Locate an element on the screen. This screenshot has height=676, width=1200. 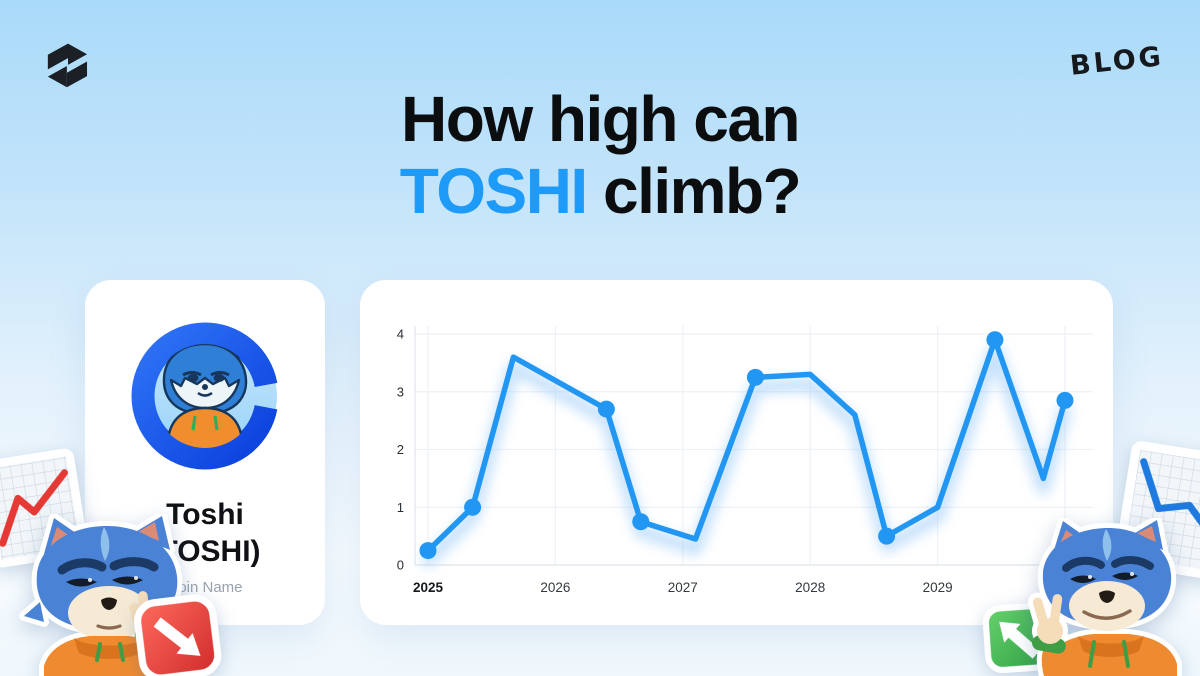
down-right-arrow-sticker is located at coordinates (178, 632).